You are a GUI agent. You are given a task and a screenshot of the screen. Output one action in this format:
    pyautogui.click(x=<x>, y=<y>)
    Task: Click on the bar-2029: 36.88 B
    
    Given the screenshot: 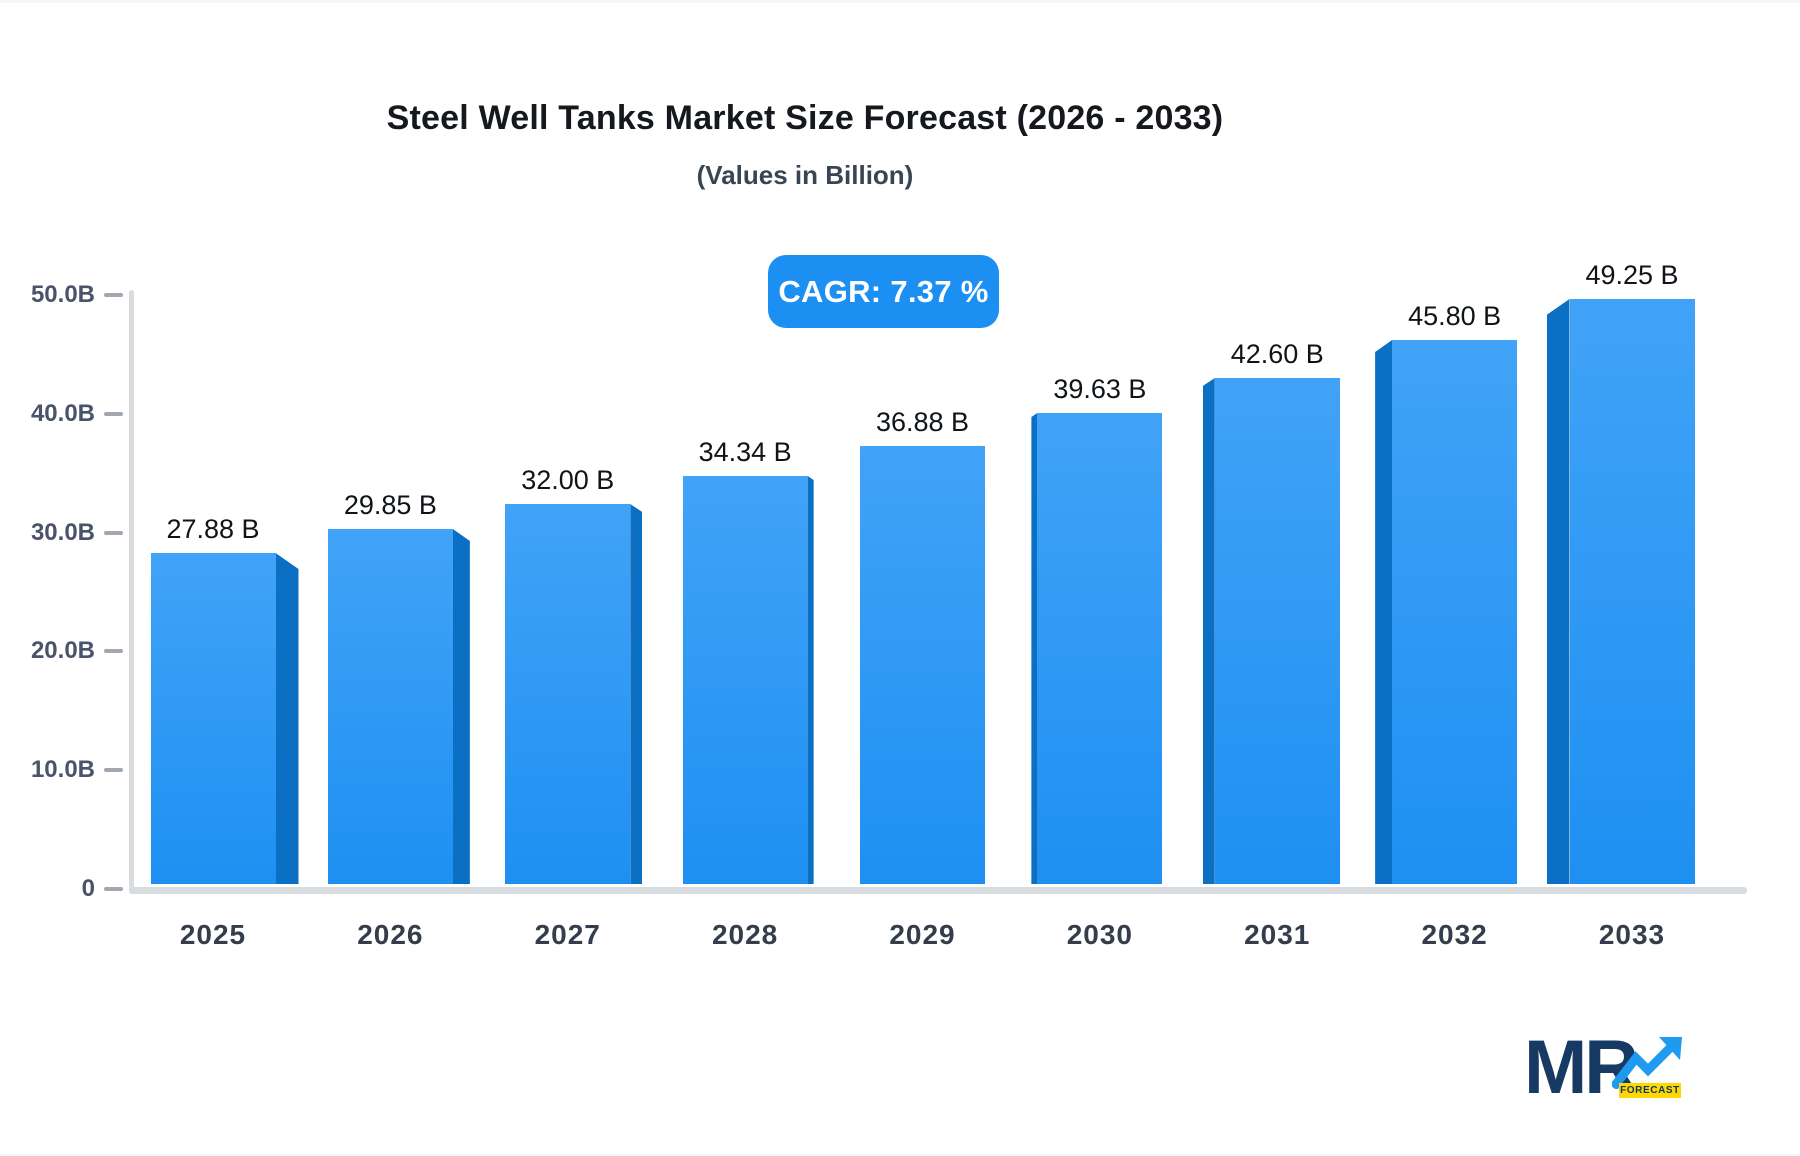 What is the action you would take?
    pyautogui.click(x=922, y=645)
    